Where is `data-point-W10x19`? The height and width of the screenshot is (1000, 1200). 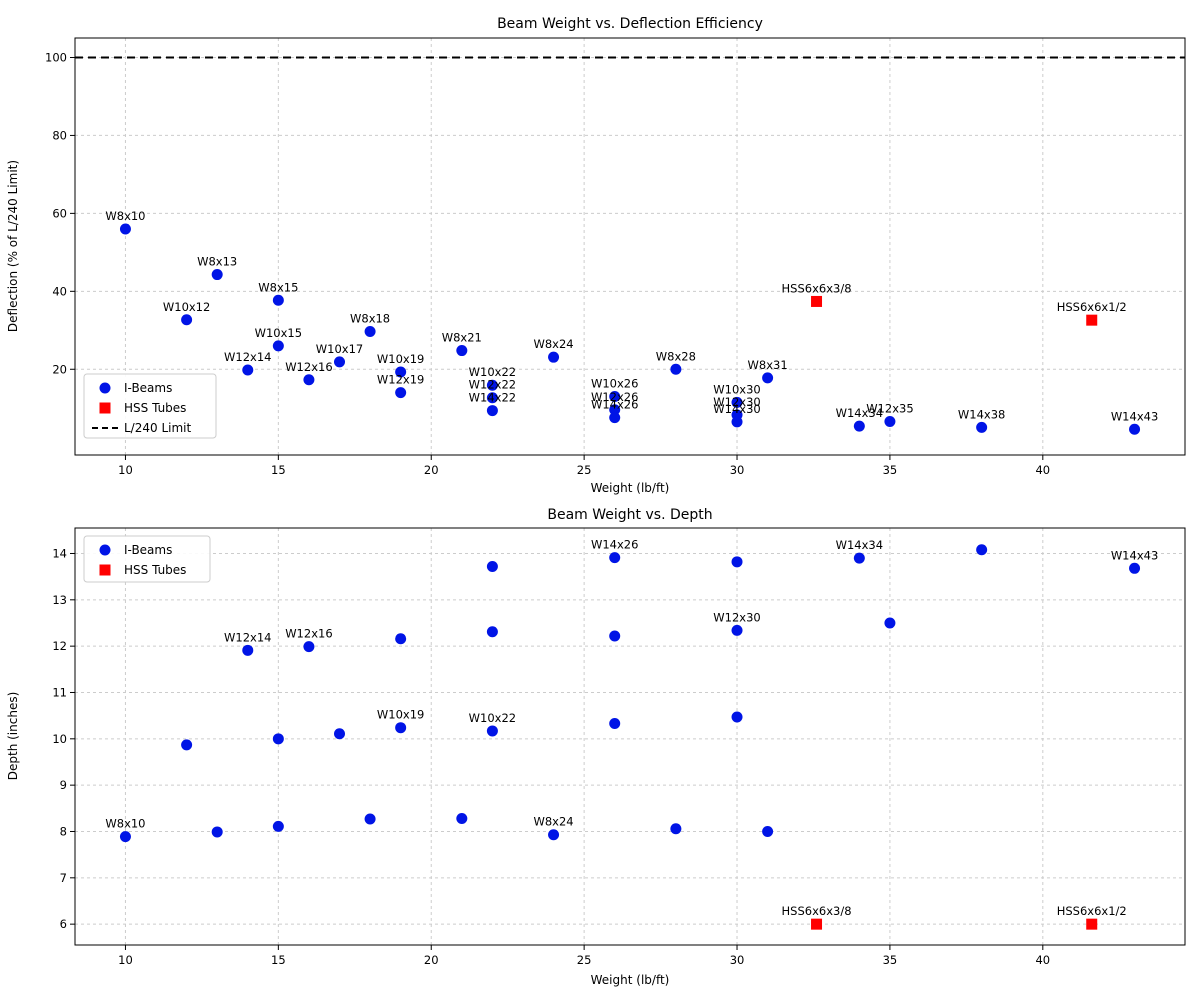
data-point-W10x19 is located at coordinates (401, 372).